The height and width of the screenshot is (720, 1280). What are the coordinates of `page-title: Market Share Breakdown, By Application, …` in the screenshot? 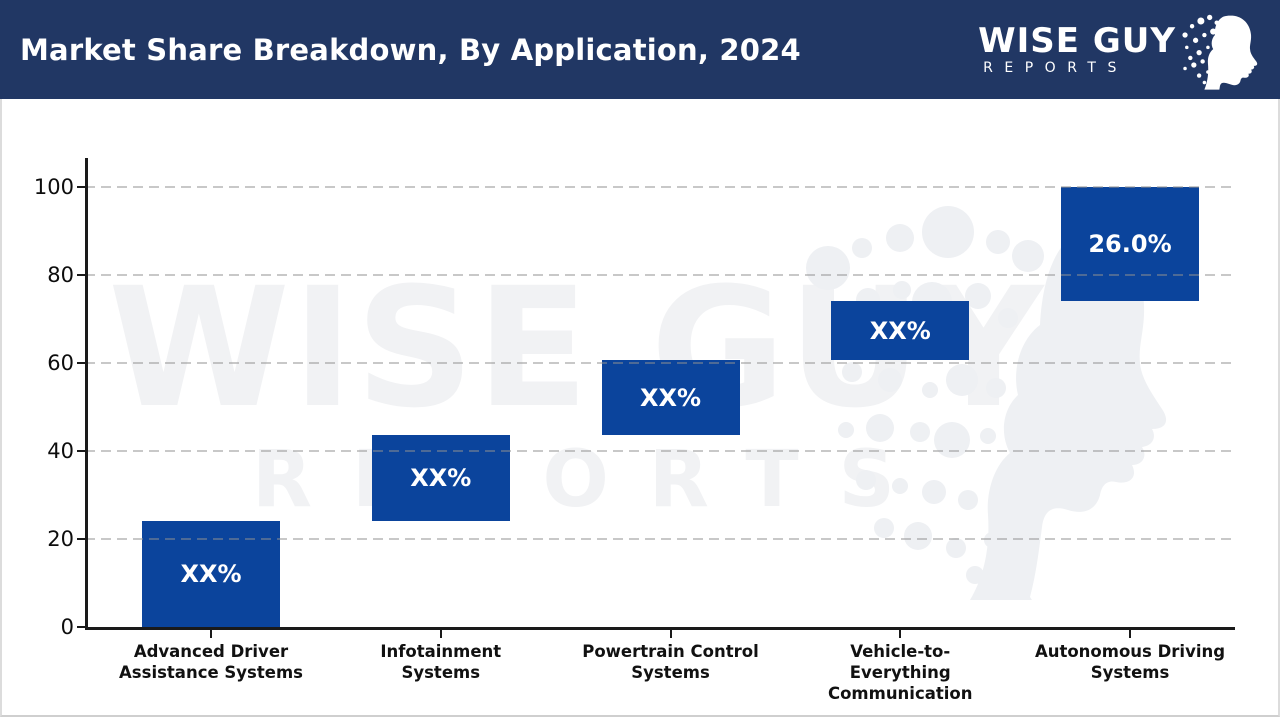 It's located at (410, 49).